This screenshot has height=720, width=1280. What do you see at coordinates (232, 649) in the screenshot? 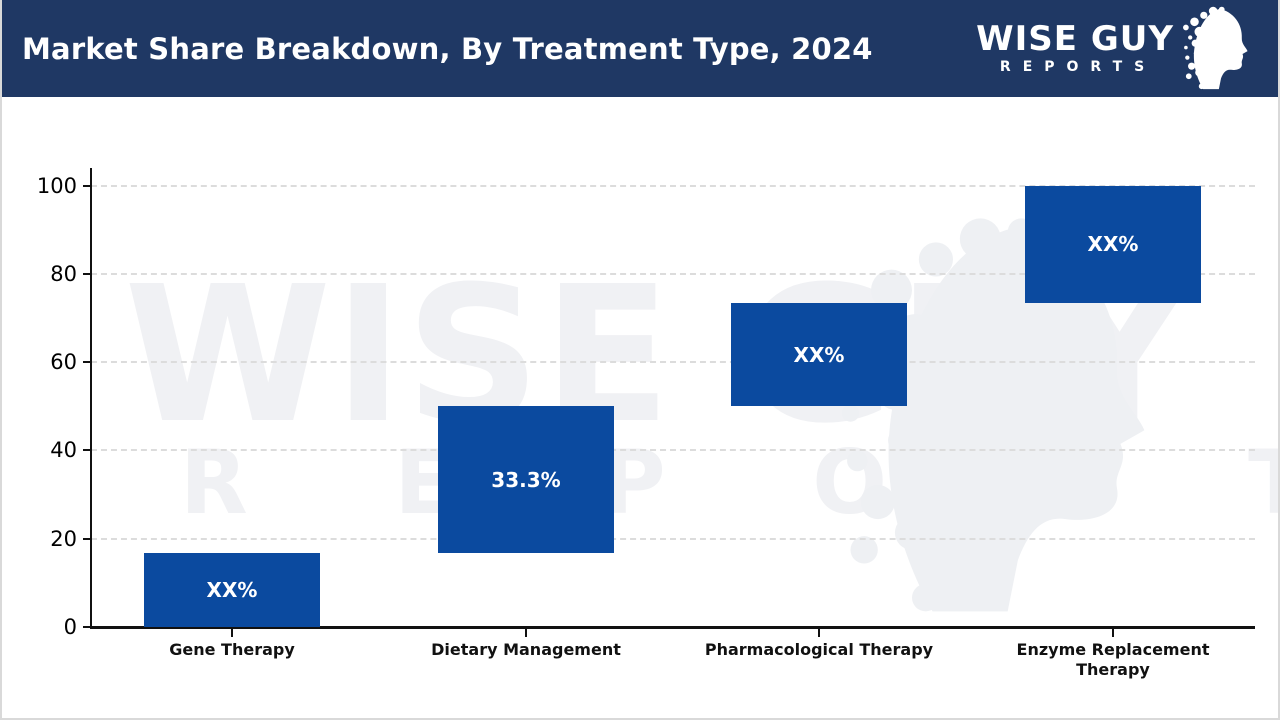
I see `x-axis-category-label: Gene Therapy` at bounding box center [232, 649].